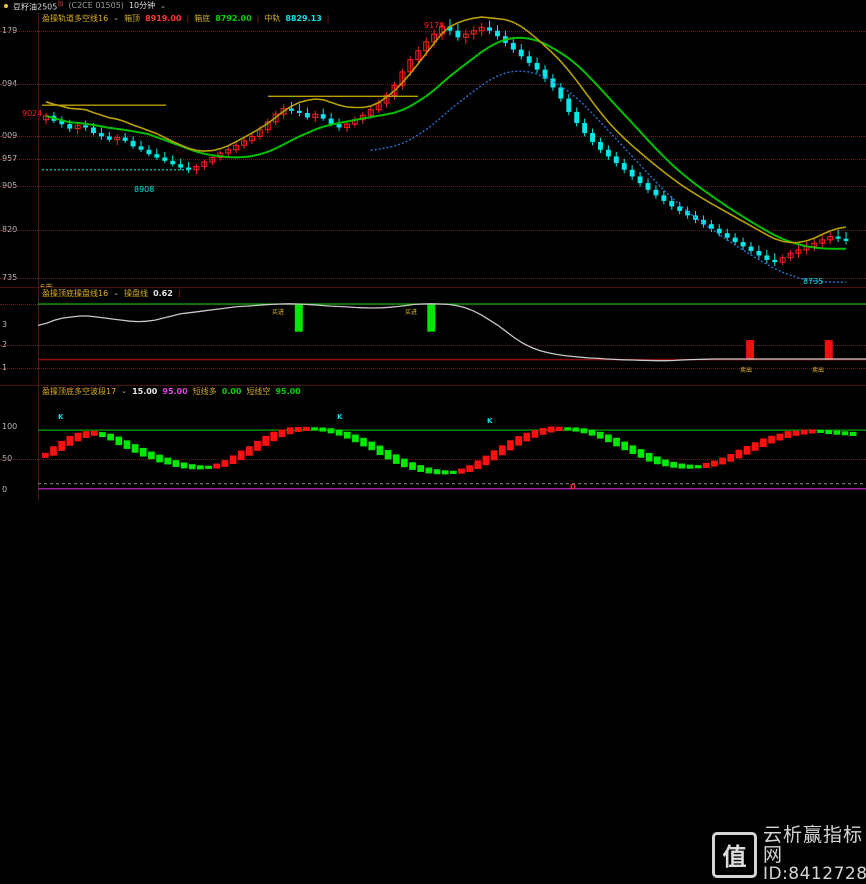  What do you see at coordinates (60, 4) in the screenshot?
I see `symbol-superscript: 加` at bounding box center [60, 4].